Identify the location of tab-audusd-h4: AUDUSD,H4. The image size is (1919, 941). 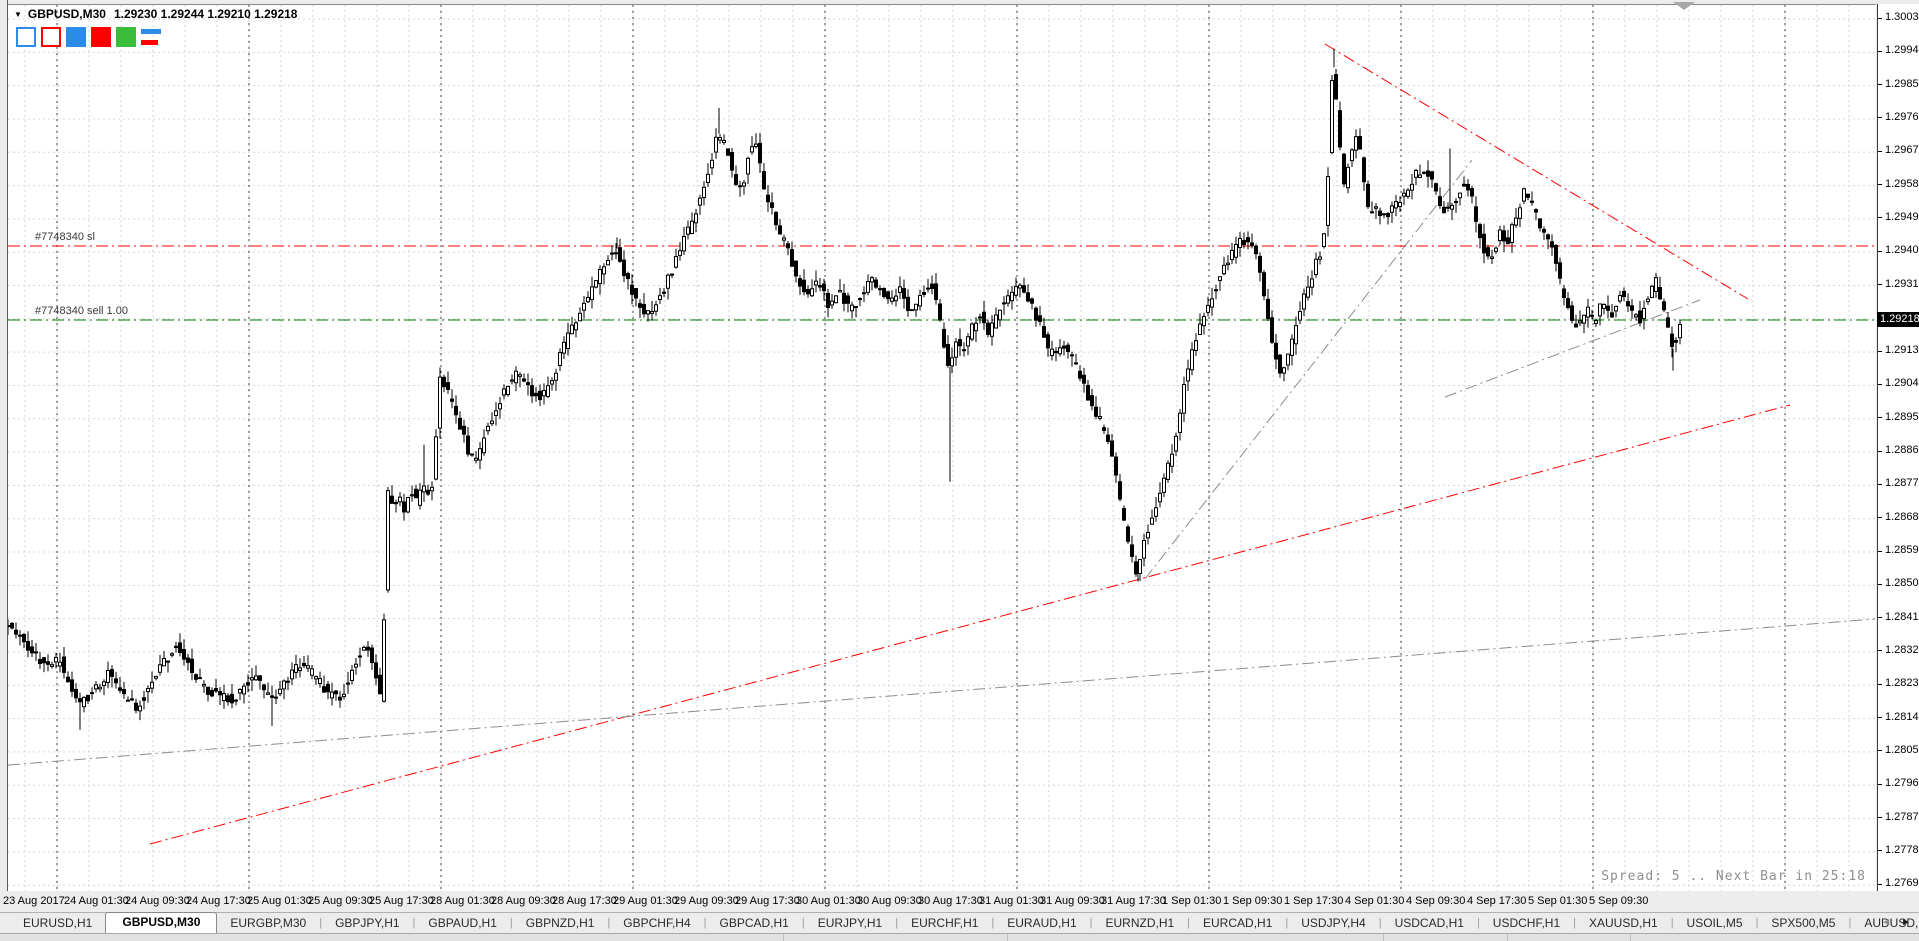
(1891, 923).